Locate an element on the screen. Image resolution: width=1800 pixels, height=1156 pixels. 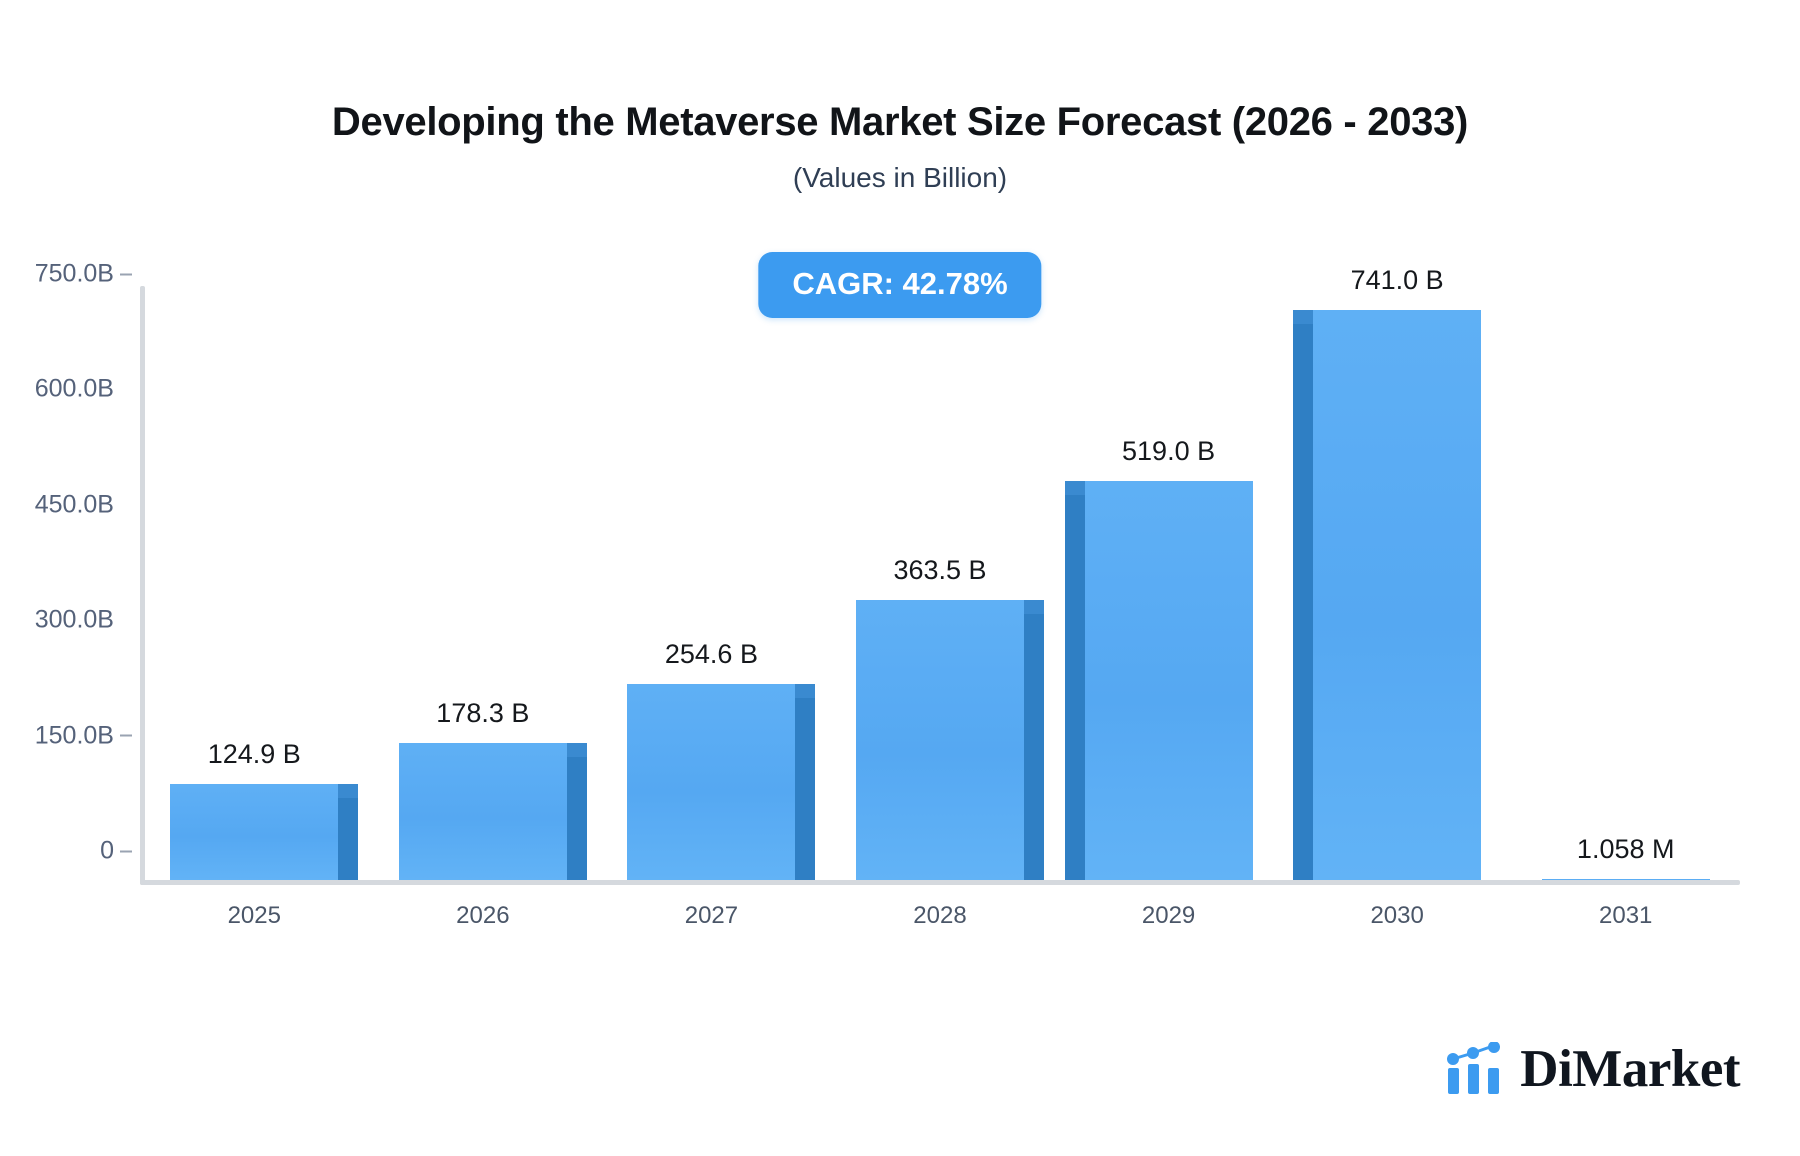
bar-group: 363.5 B 2028 is located at coordinates (950, 604).